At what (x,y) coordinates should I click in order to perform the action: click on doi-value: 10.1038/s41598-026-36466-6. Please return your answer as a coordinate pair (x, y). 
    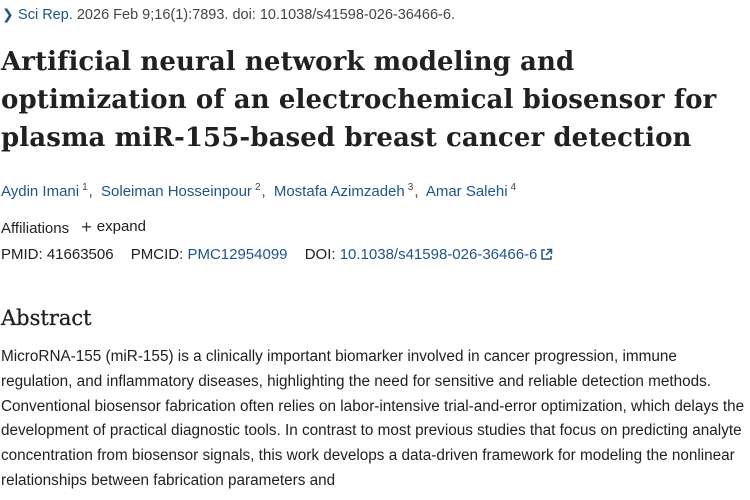
    Looking at the image, I should click on (438, 254).